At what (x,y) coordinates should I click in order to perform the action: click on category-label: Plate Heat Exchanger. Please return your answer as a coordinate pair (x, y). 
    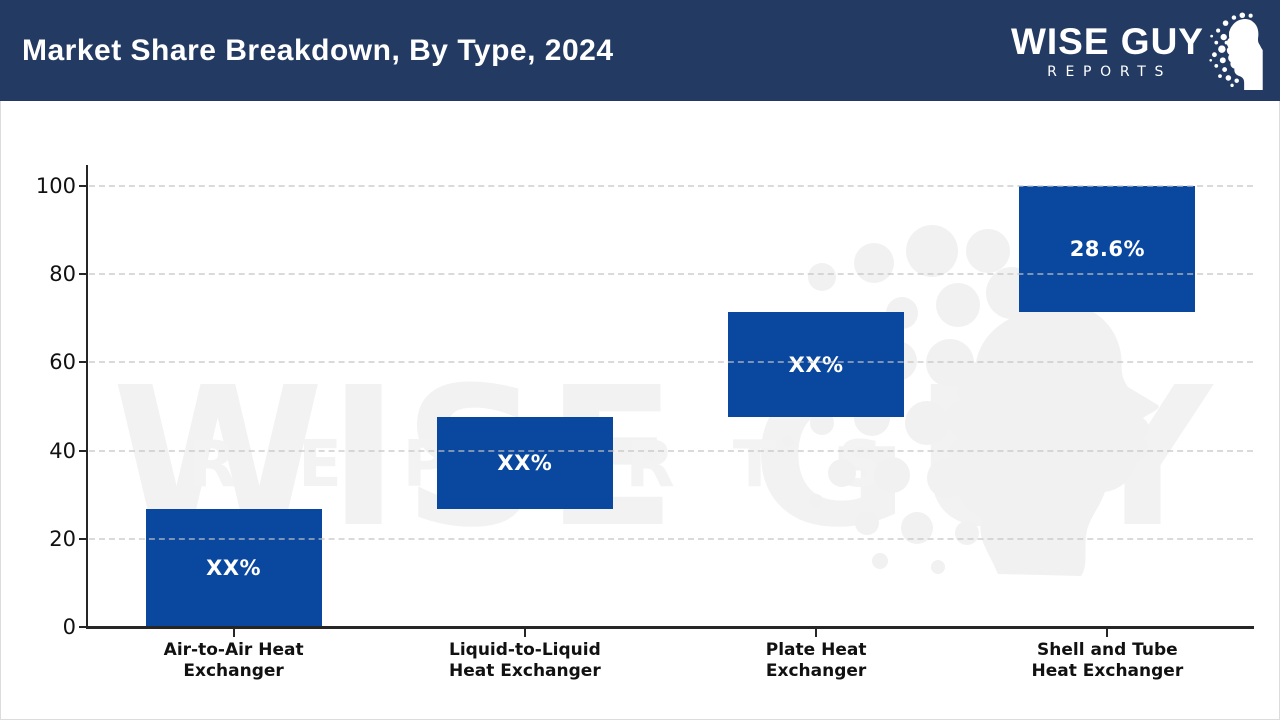
    Looking at the image, I should click on (816, 661).